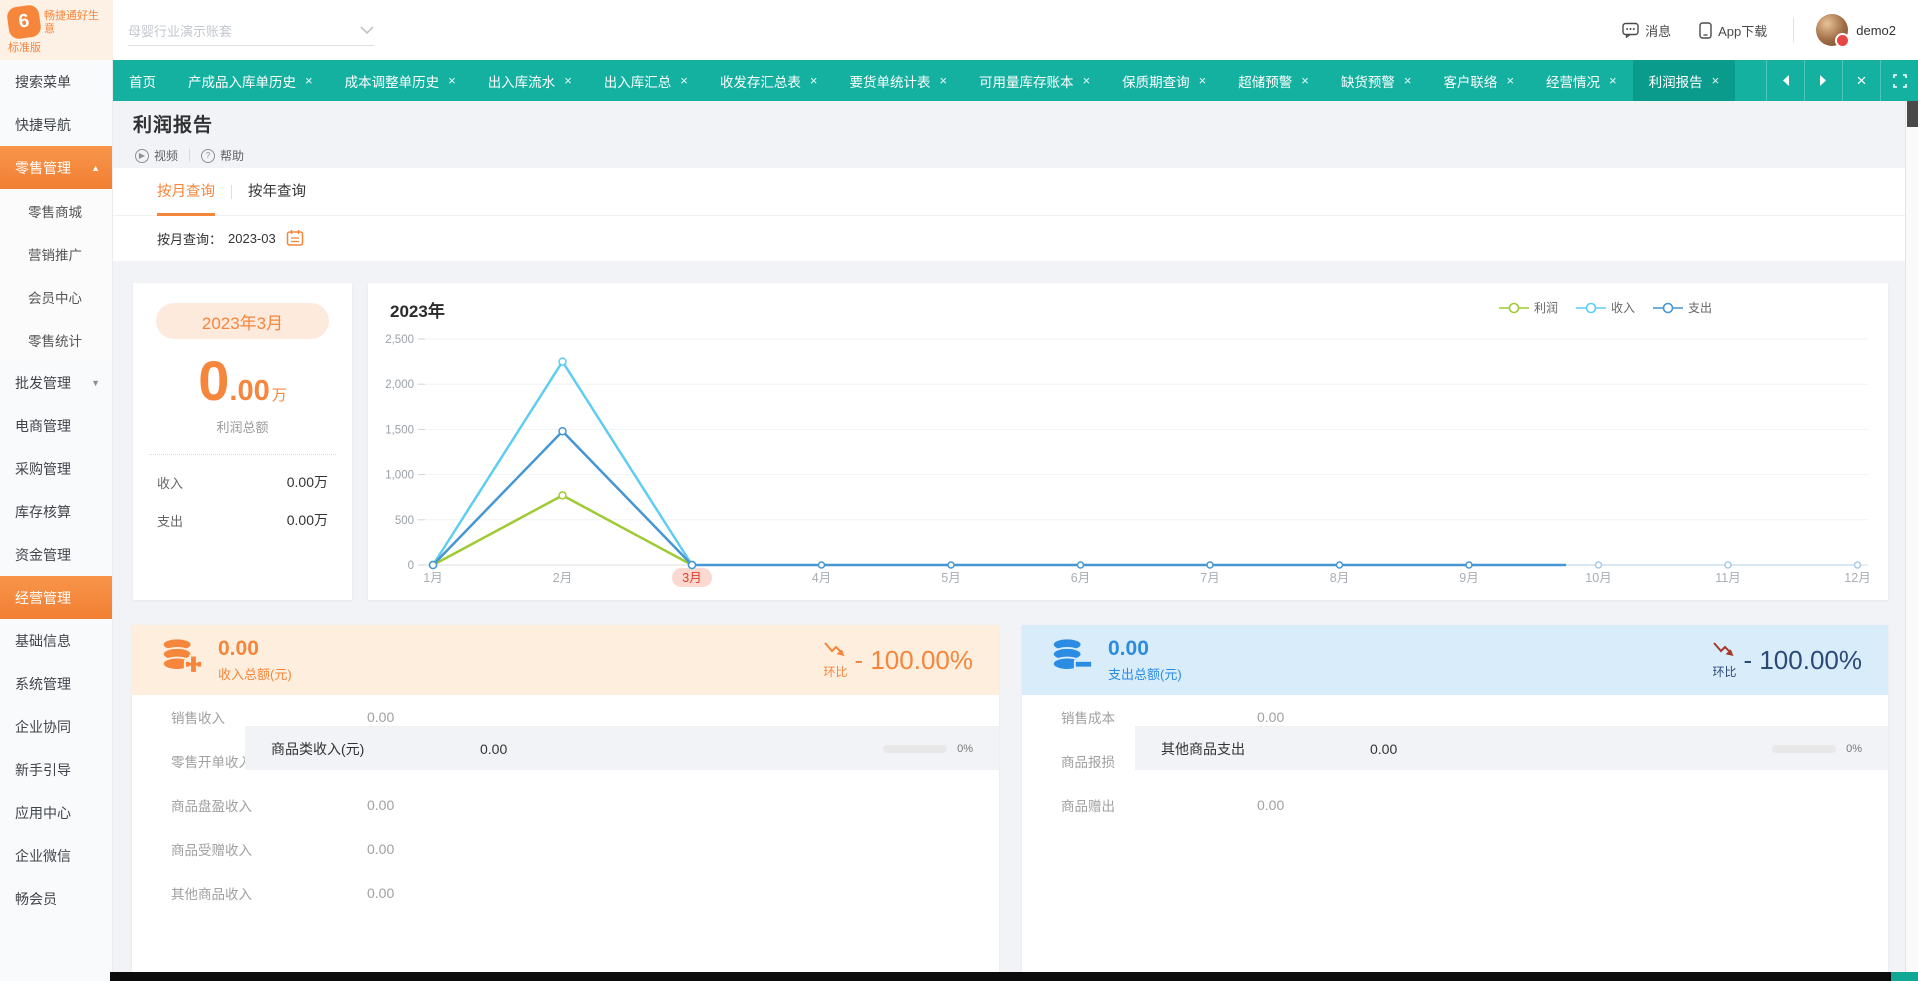 Image resolution: width=1918 pixels, height=981 pixels. Describe the element at coordinates (222, 155) in the screenshot. I see `help-button: ? 帮助` at that location.